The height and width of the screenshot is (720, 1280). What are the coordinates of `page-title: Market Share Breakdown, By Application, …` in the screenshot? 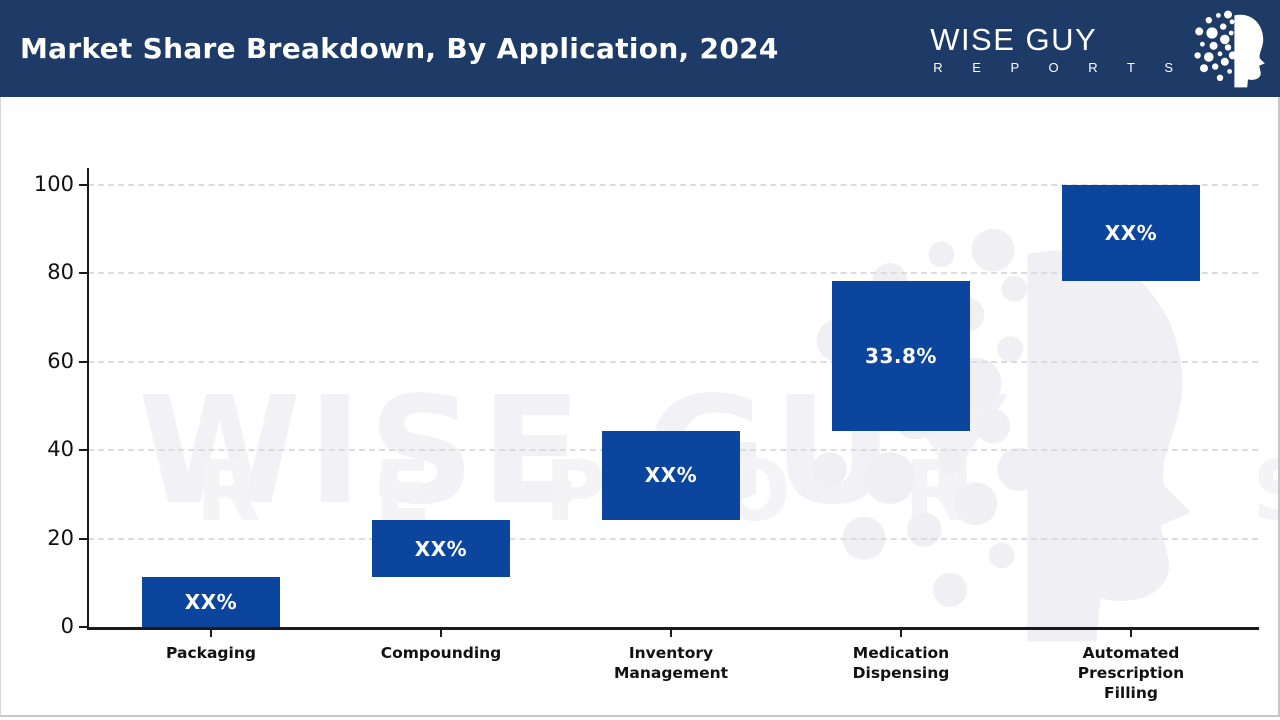 It's located at (399, 48).